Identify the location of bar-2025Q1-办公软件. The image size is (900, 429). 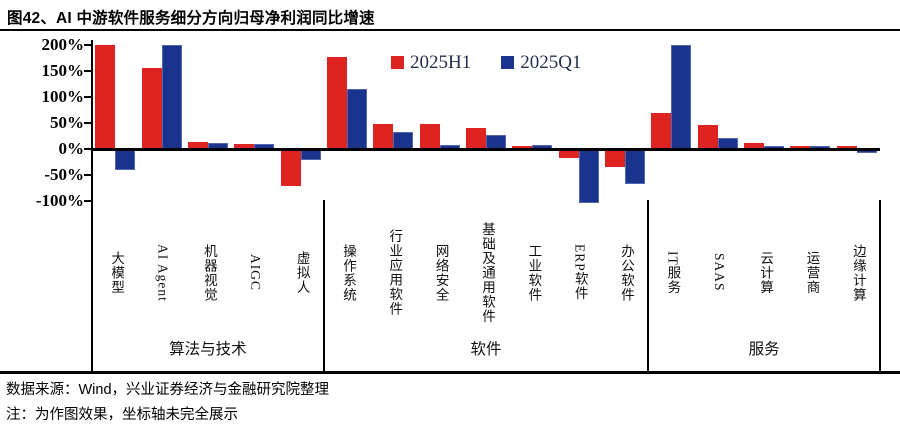
(635, 167).